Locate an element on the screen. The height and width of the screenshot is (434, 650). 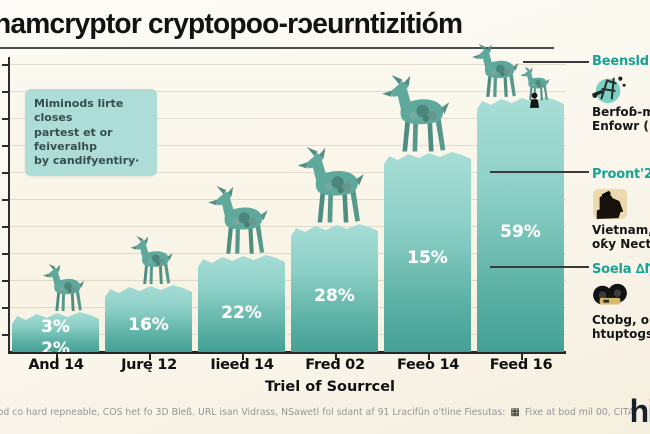
x-tick-label: Feed 16 is located at coordinates (521, 365).